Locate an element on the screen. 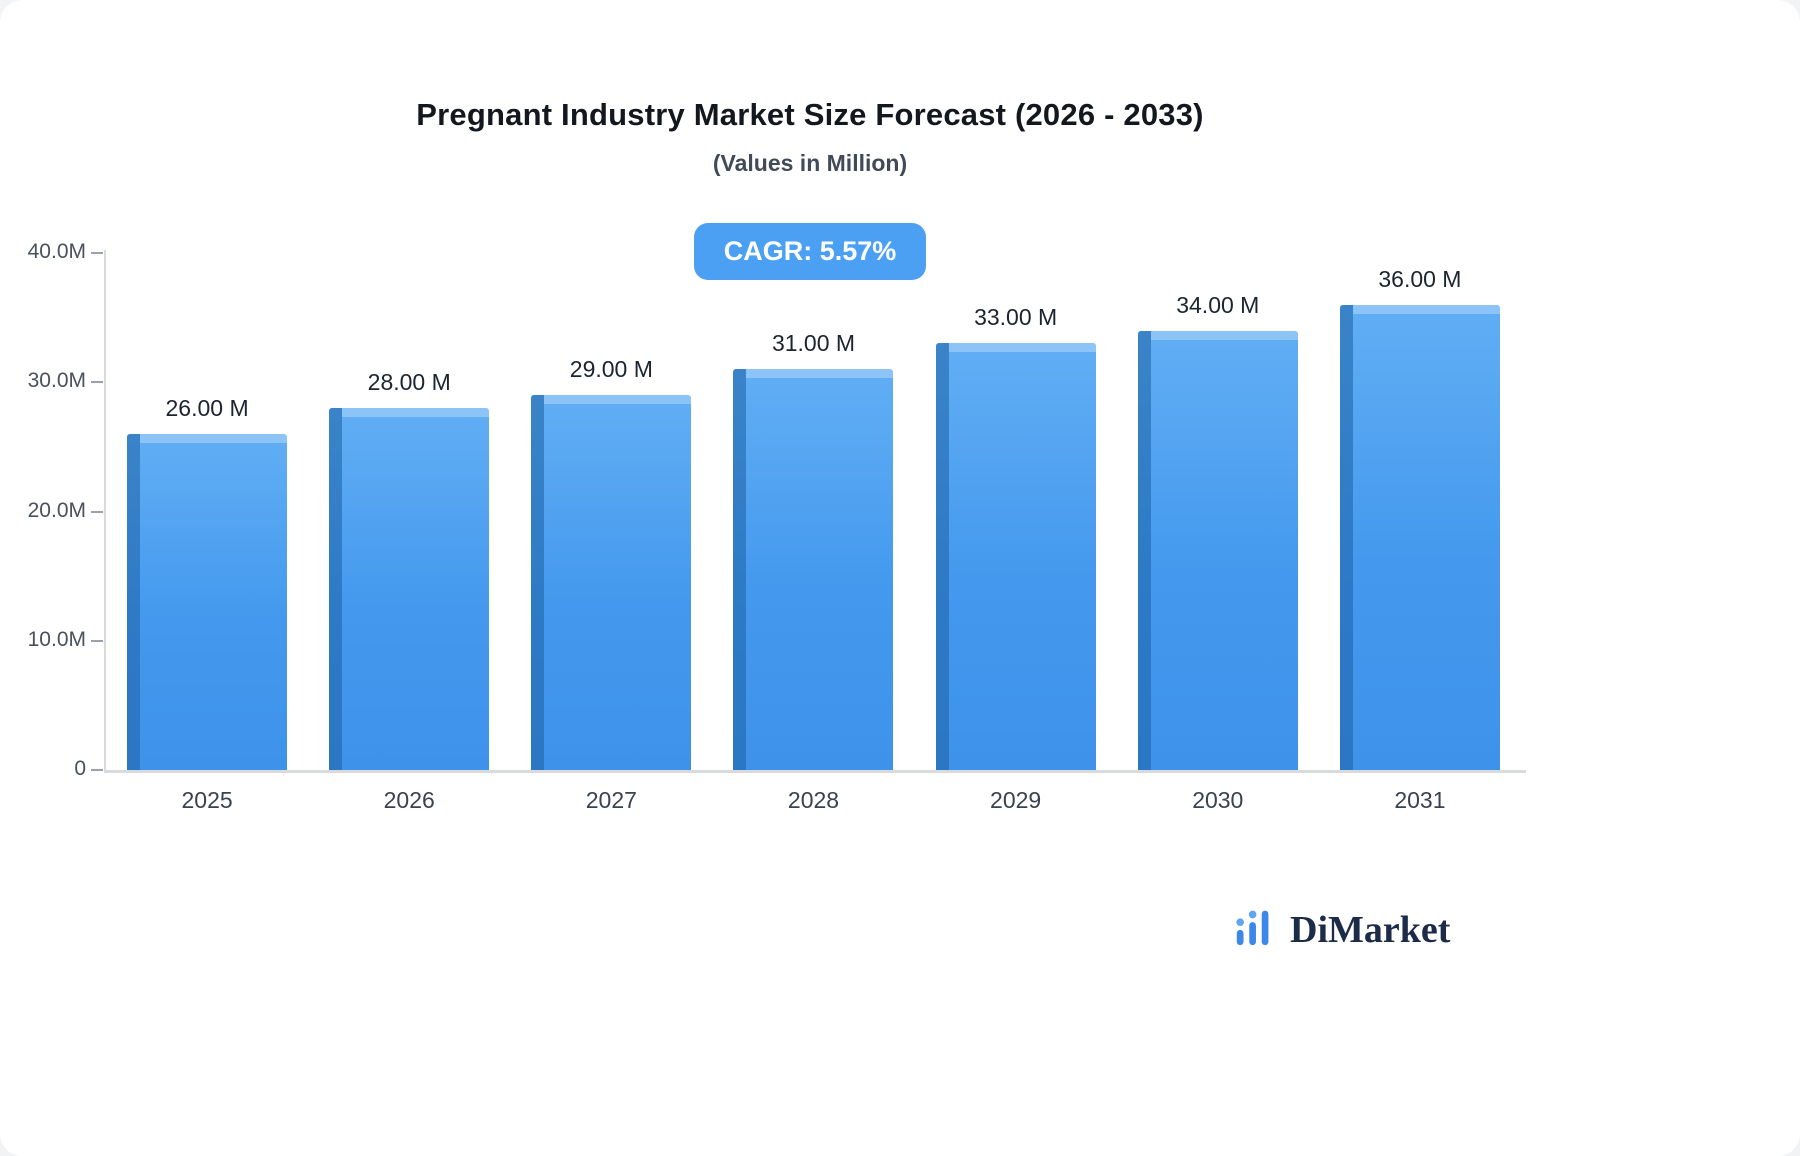 The image size is (1800, 1156). y-axis-tick-label-40.0M: 40.0M is located at coordinates (56, 251).